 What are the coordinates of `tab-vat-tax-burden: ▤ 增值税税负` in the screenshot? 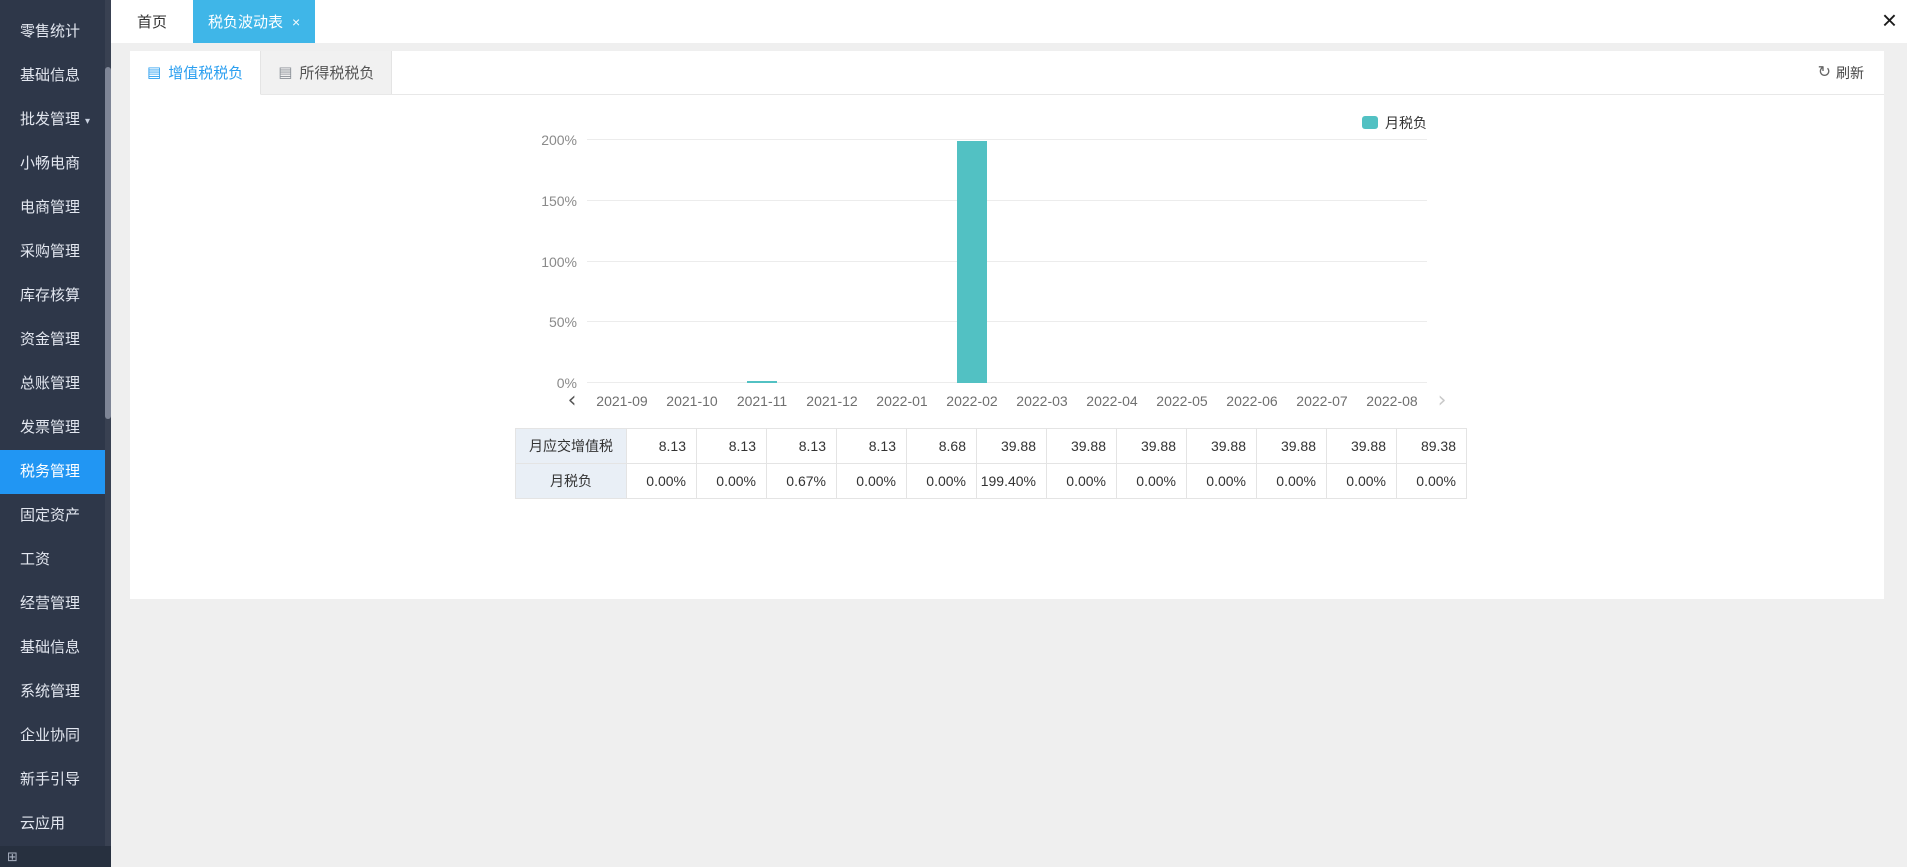 It's located at (196, 73).